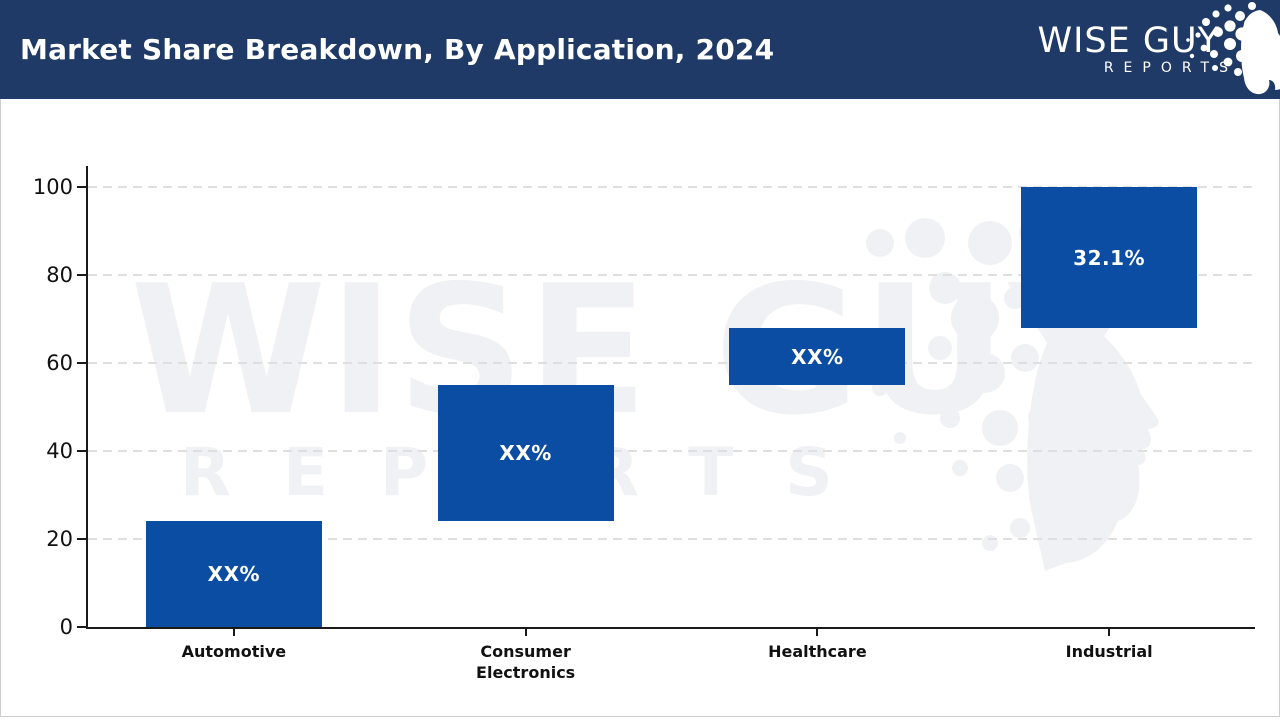  I want to click on y-tick-label-20: 20, so click(59, 539).